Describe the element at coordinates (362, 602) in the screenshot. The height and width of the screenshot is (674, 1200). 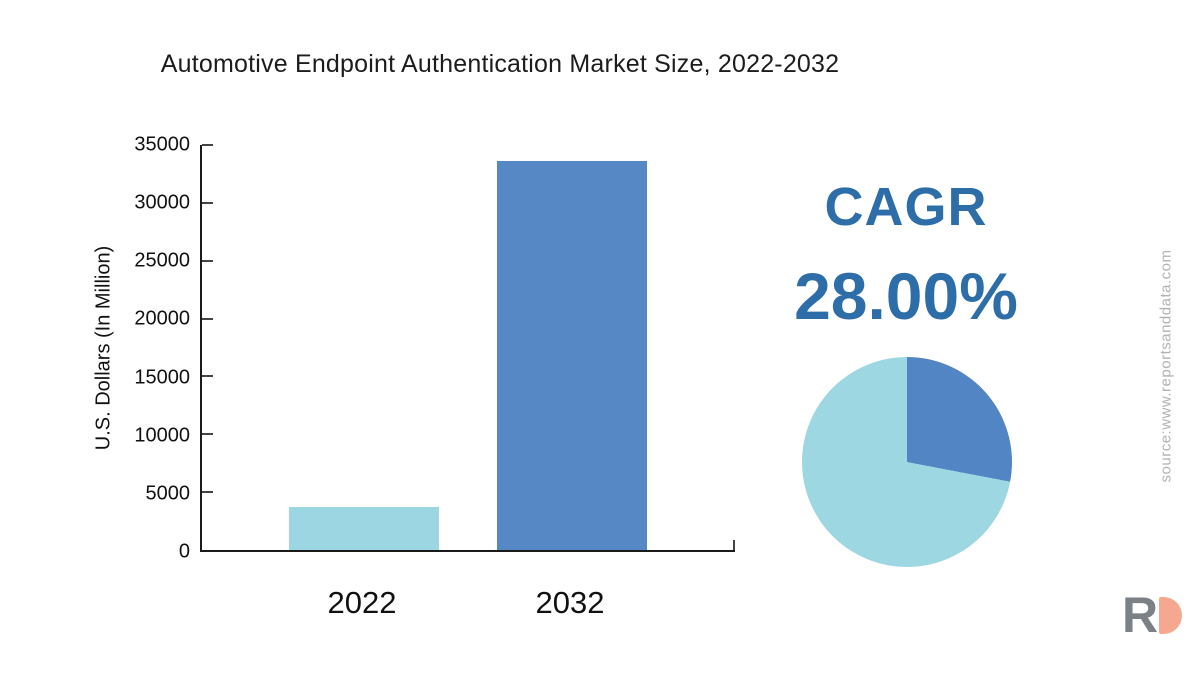
I see `x-tick-label-2022: 2022` at that location.